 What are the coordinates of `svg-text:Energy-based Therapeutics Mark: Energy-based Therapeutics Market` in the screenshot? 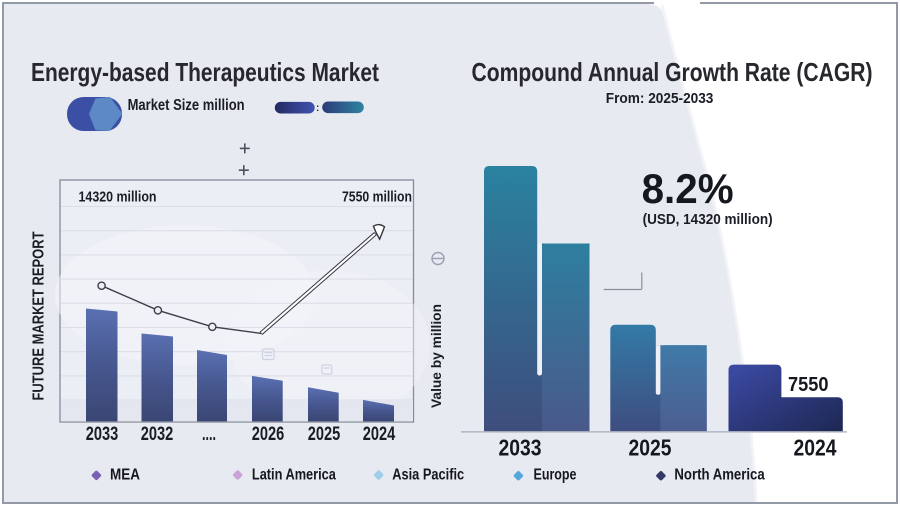 It's located at (205, 72).